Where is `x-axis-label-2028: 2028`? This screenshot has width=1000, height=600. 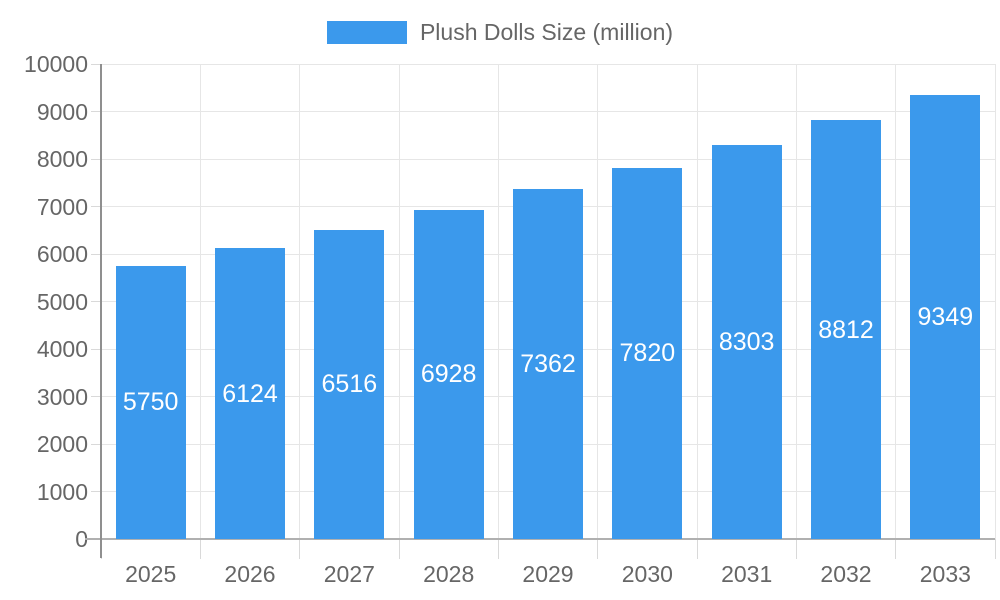
x-axis-label-2028: 2028 is located at coordinates (449, 574).